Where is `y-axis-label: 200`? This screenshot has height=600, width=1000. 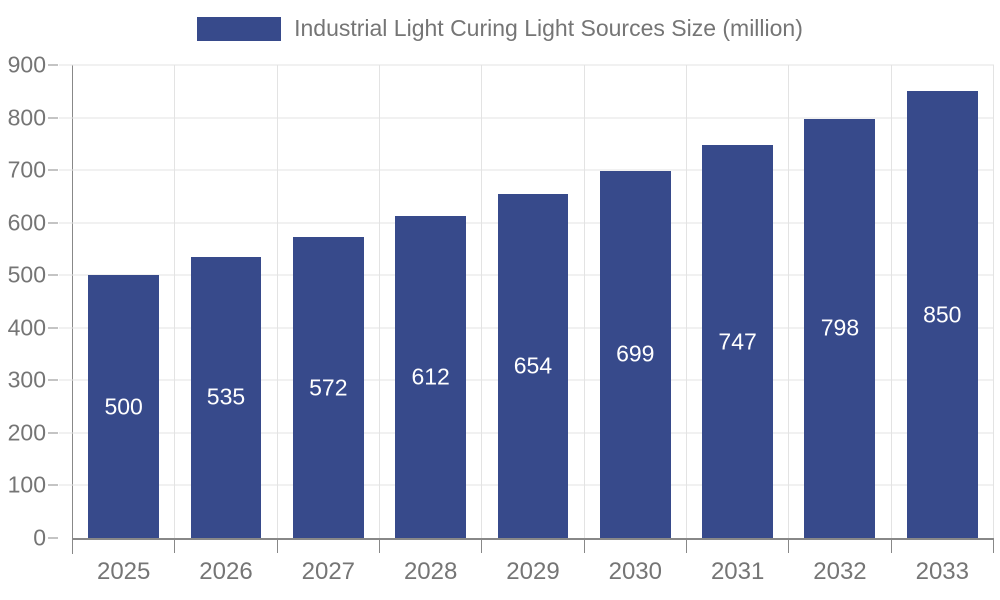
y-axis-label: 200 is located at coordinates (26, 432).